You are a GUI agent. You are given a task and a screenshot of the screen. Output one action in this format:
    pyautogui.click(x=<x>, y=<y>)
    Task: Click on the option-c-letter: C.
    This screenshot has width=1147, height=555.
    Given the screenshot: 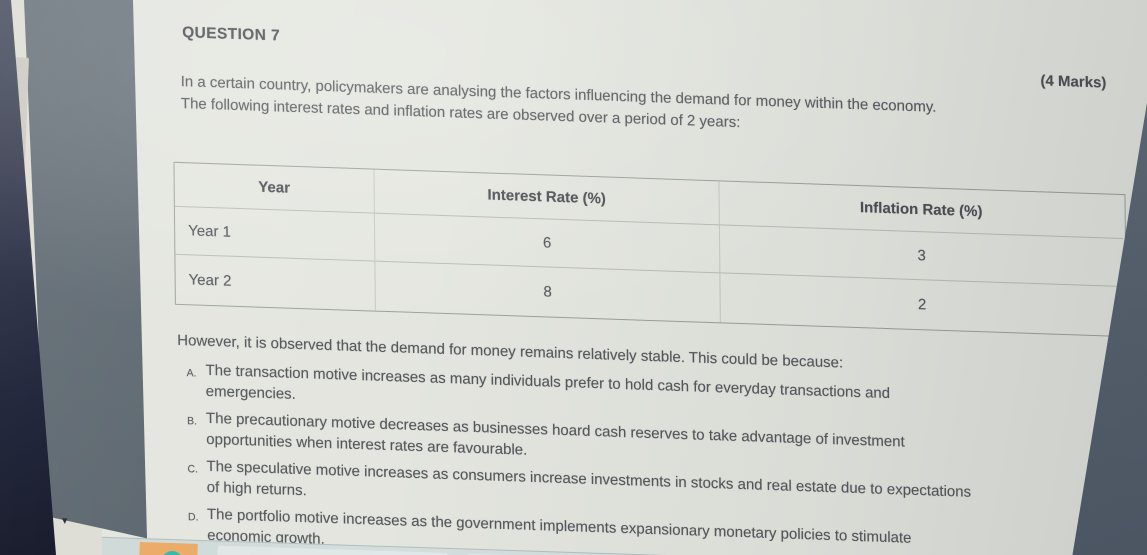 What is the action you would take?
    pyautogui.click(x=193, y=469)
    